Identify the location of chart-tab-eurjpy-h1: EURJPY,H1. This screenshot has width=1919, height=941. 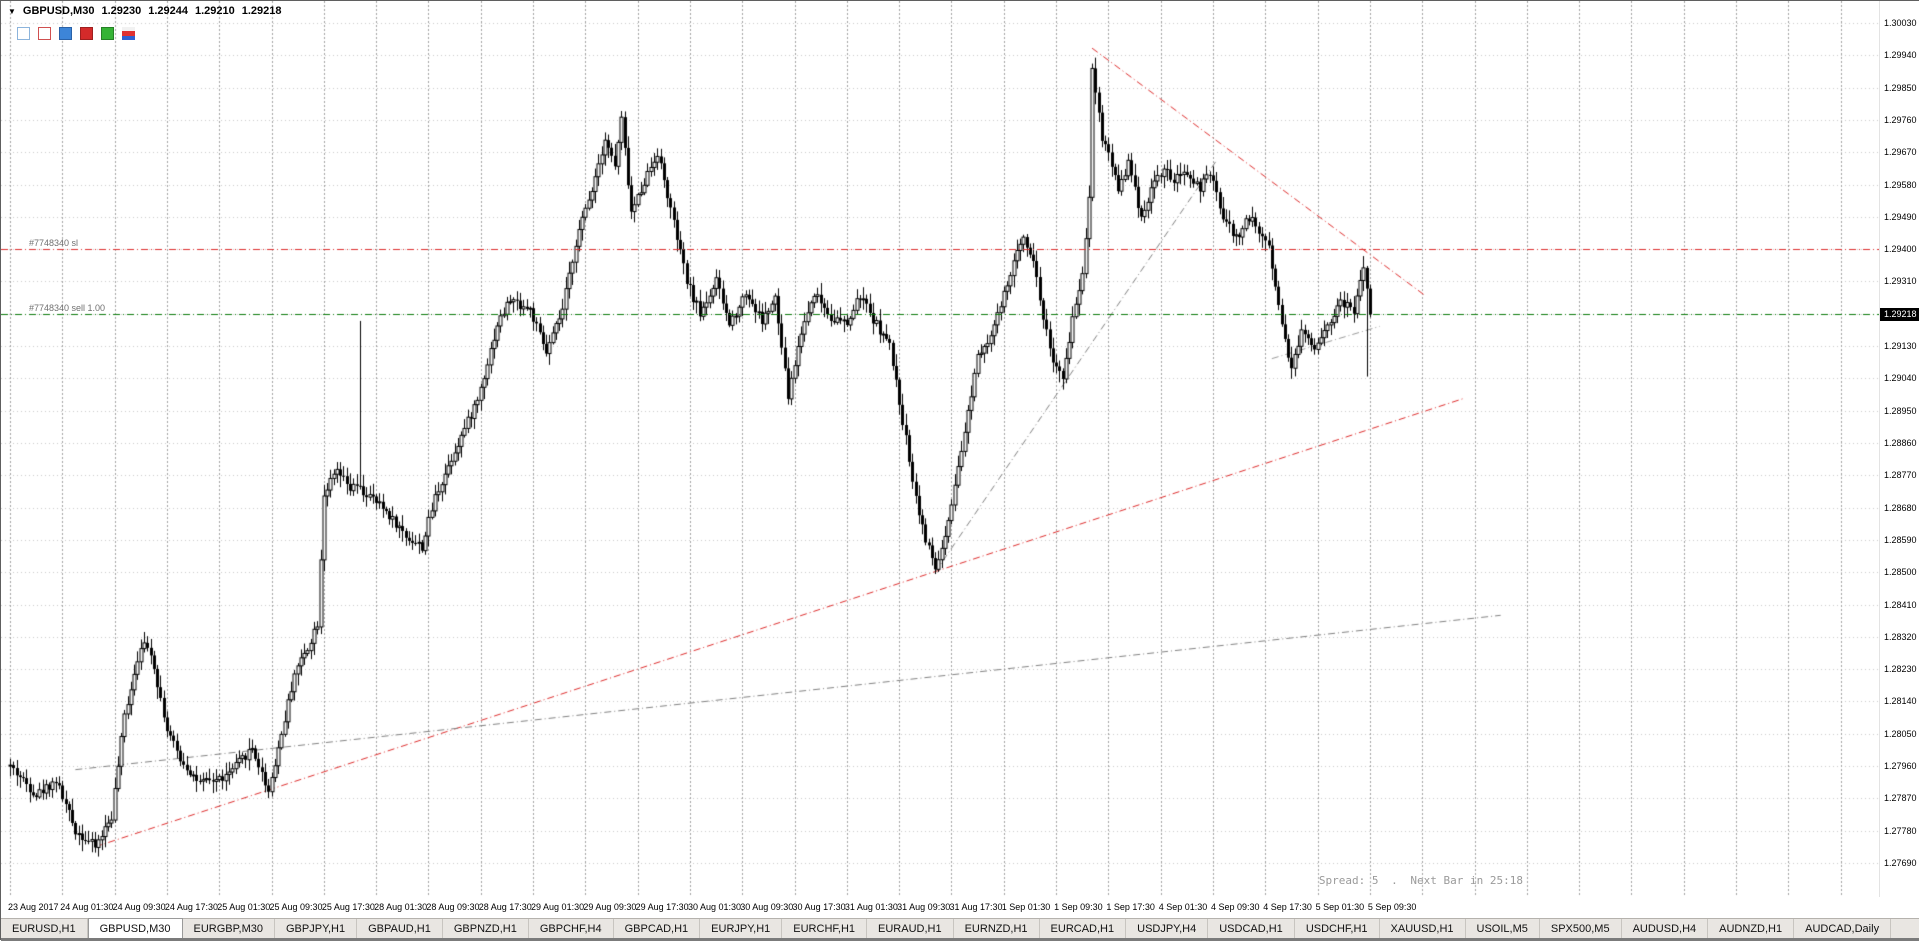
(741, 928).